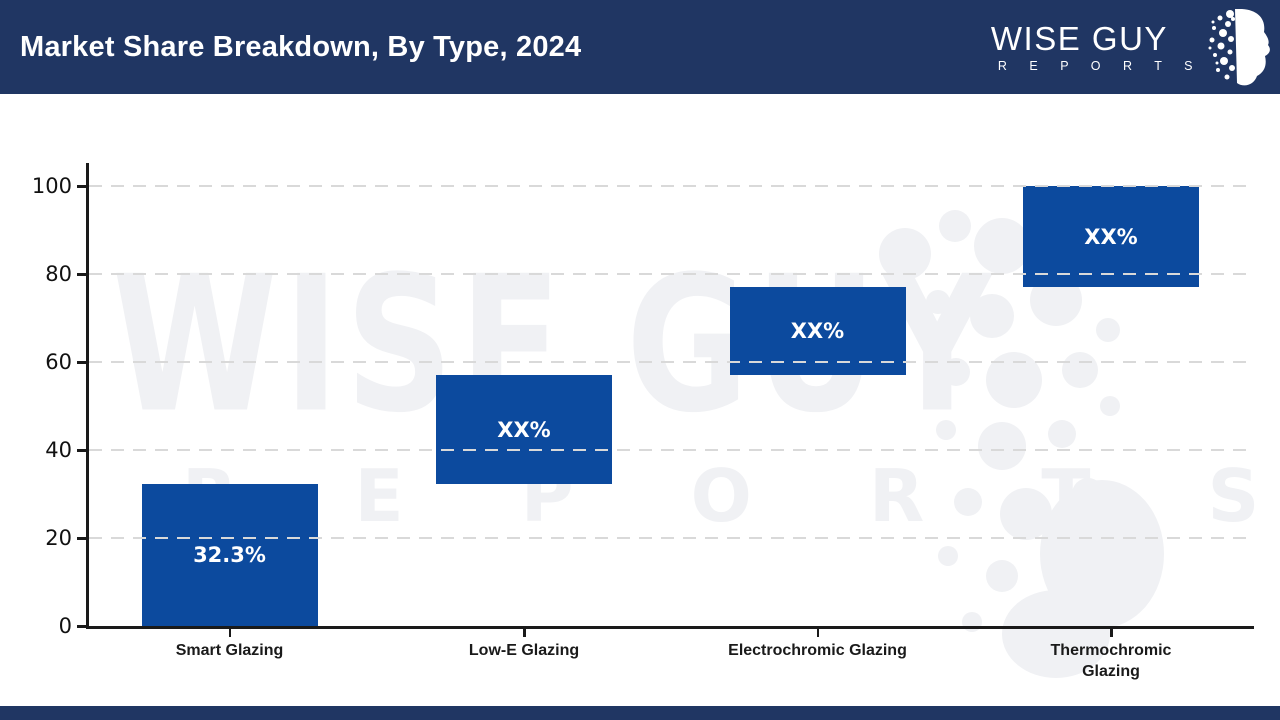  I want to click on brand-logo: WISE GUY R E P O R T S, so click(1130, 47).